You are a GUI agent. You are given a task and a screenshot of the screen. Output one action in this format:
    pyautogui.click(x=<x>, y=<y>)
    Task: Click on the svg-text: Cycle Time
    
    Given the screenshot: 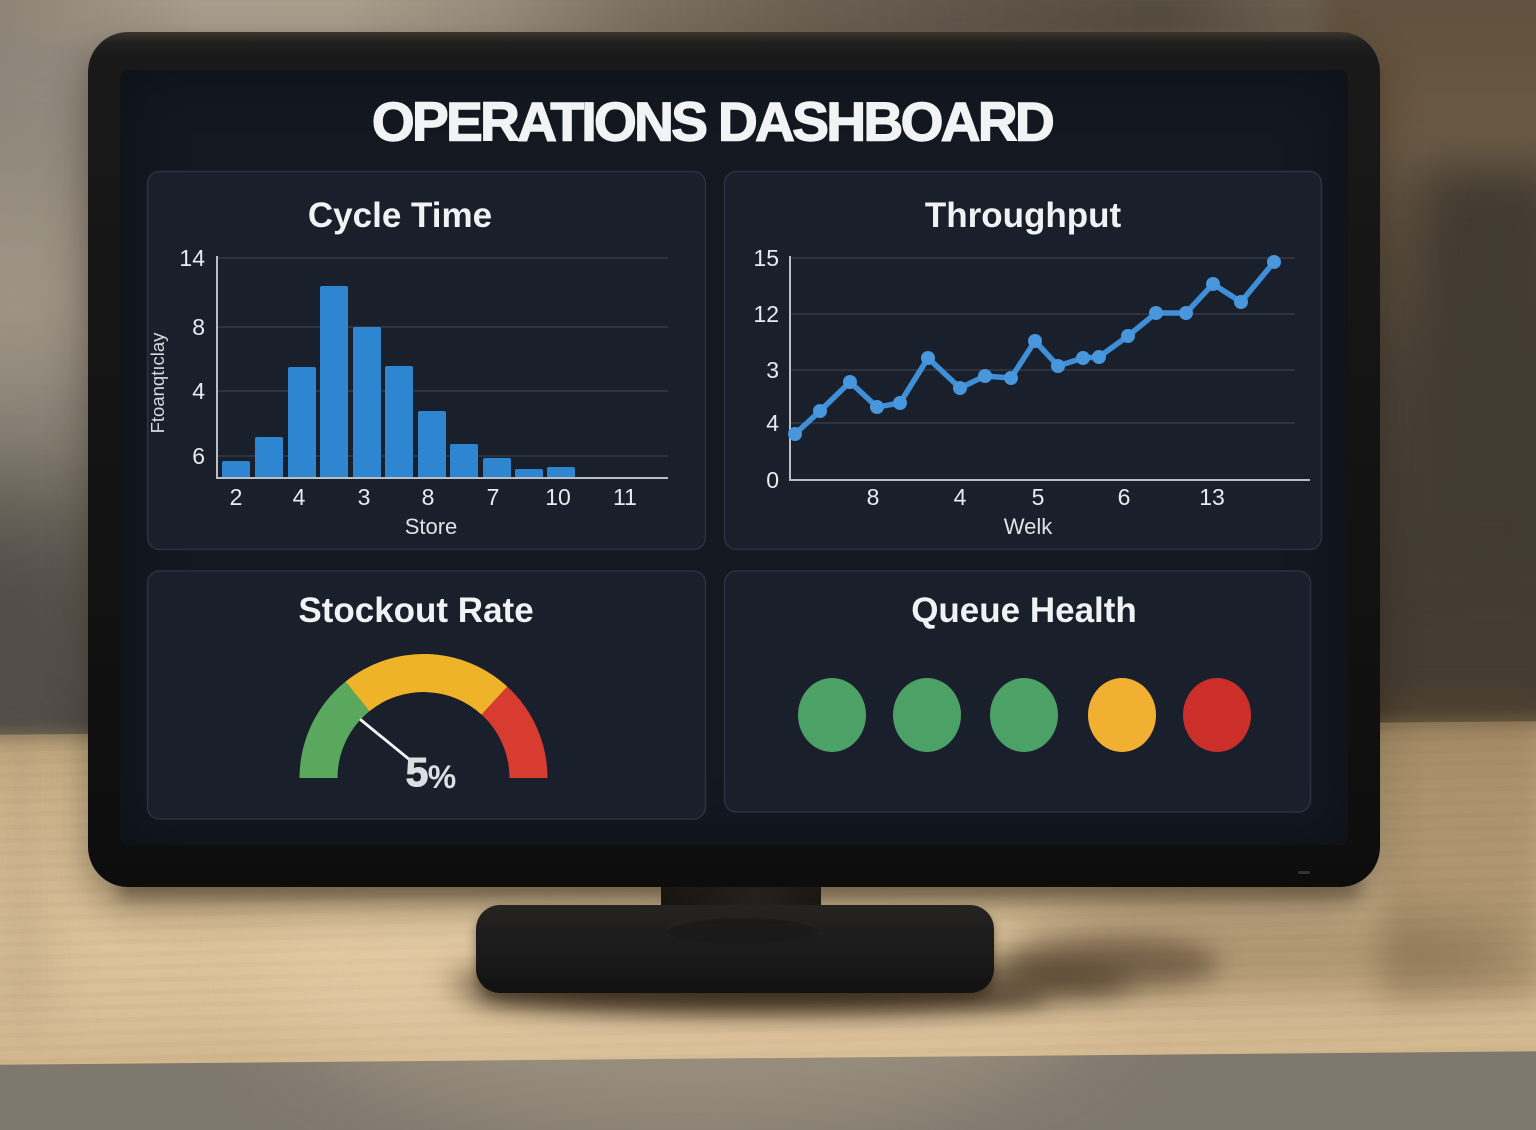 What is the action you would take?
    pyautogui.click(x=400, y=215)
    